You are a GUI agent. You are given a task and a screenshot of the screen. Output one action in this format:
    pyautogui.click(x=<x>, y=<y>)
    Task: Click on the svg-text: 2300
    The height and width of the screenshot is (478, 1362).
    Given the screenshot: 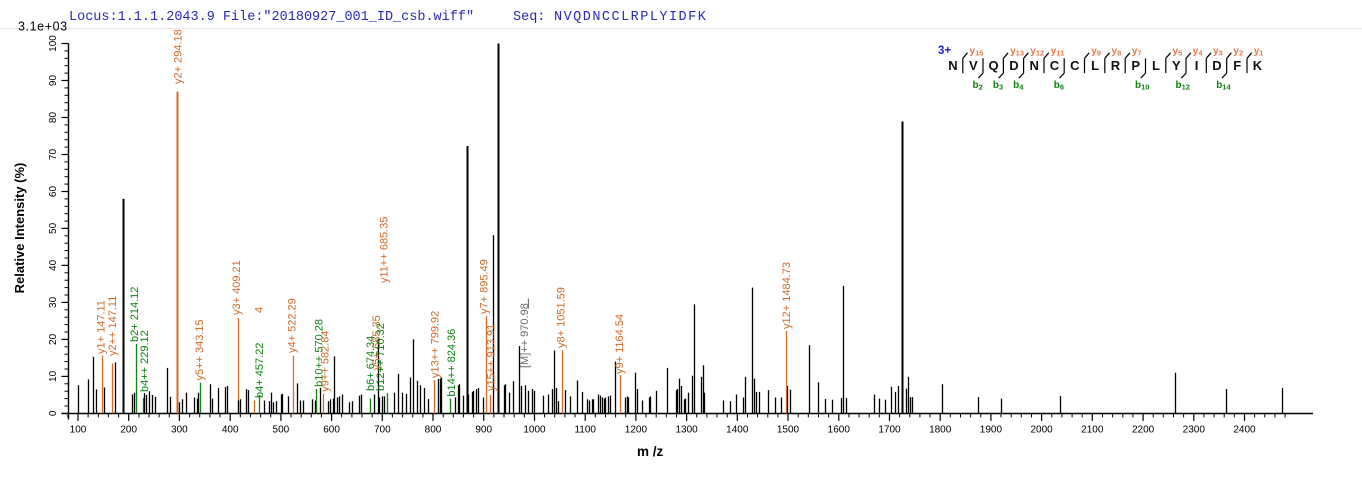 What is the action you would take?
    pyautogui.click(x=1194, y=430)
    